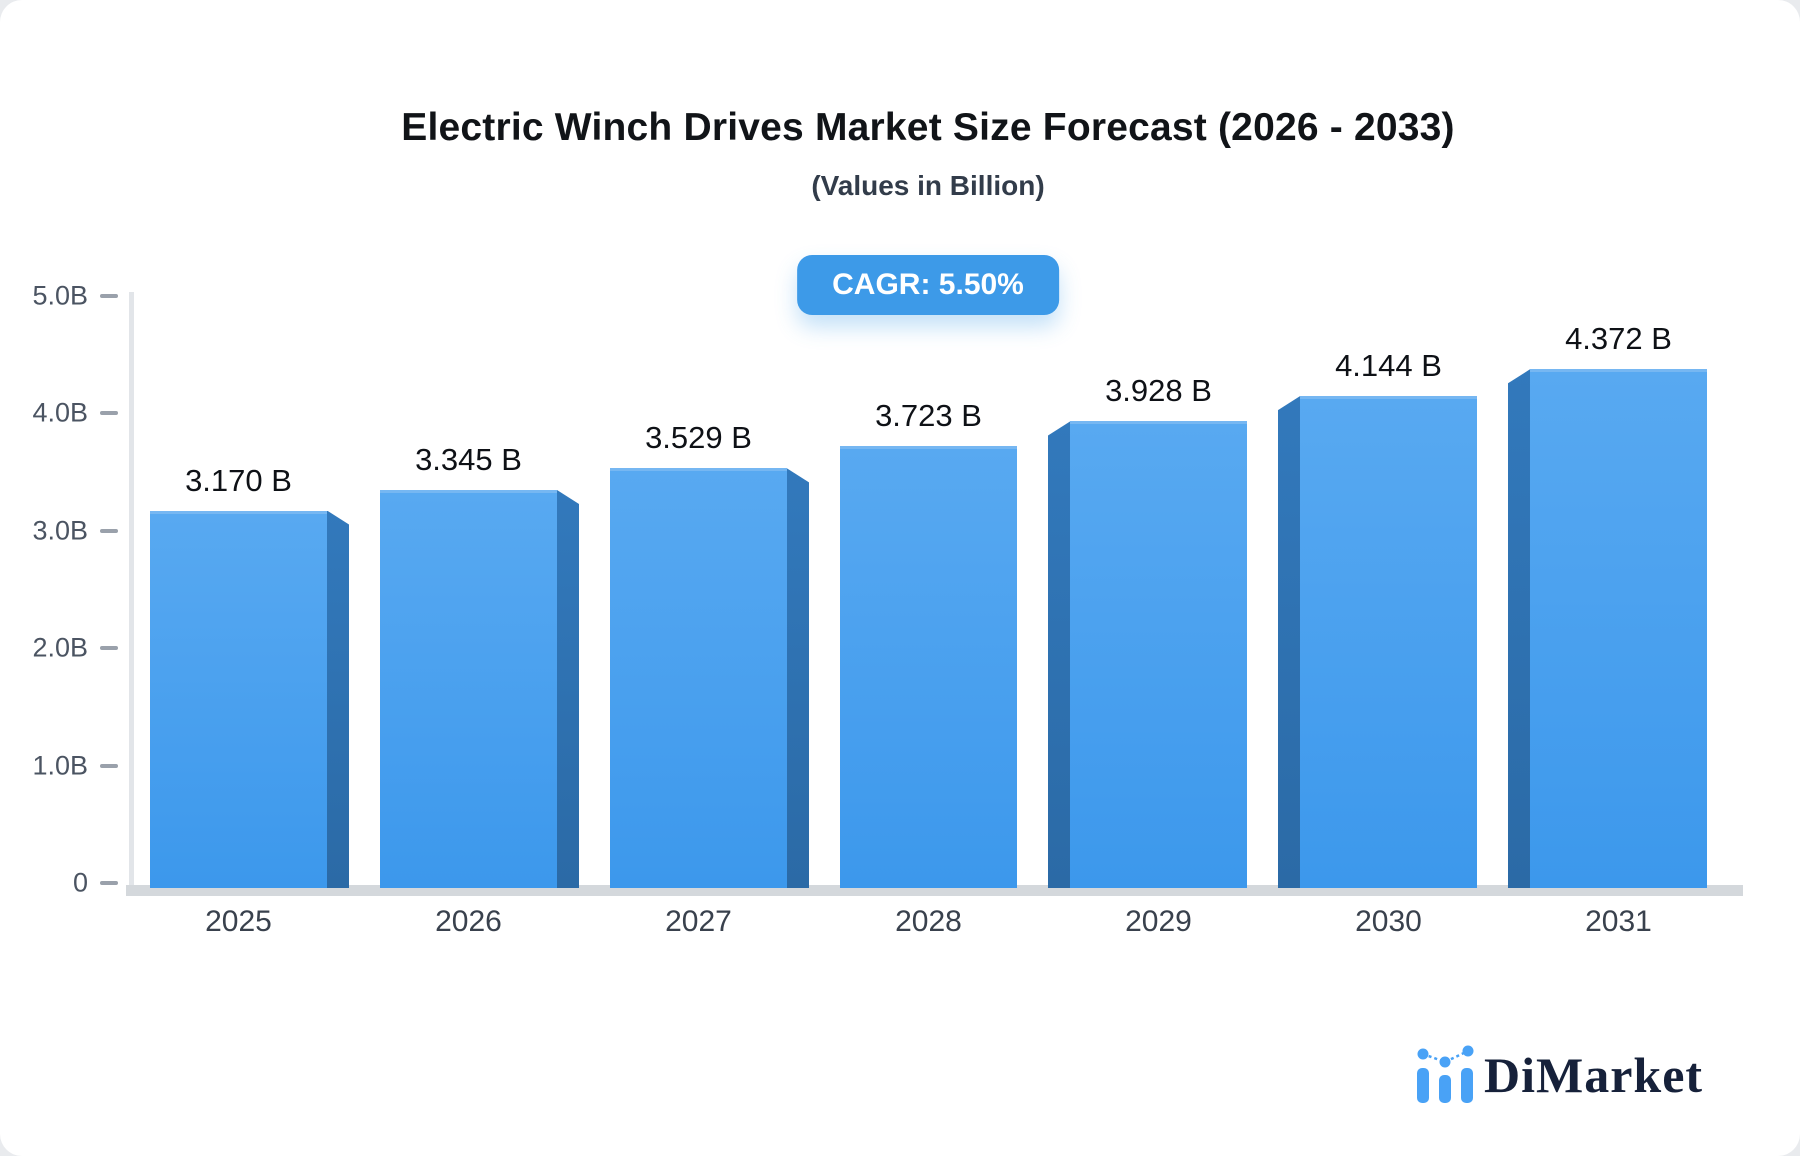  I want to click on bar-line-chart-icon, so click(1445, 1074).